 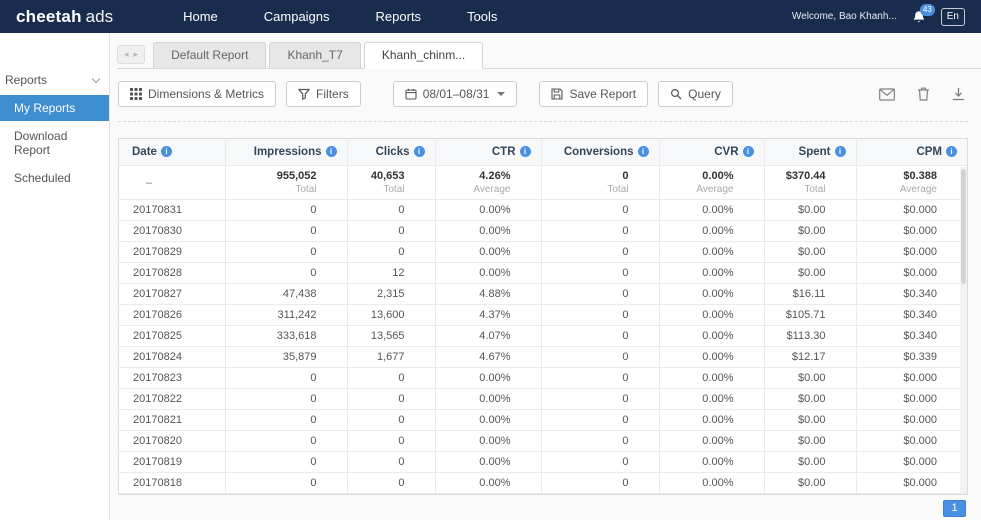 I want to click on date-cell: 20170819, so click(x=172, y=462).